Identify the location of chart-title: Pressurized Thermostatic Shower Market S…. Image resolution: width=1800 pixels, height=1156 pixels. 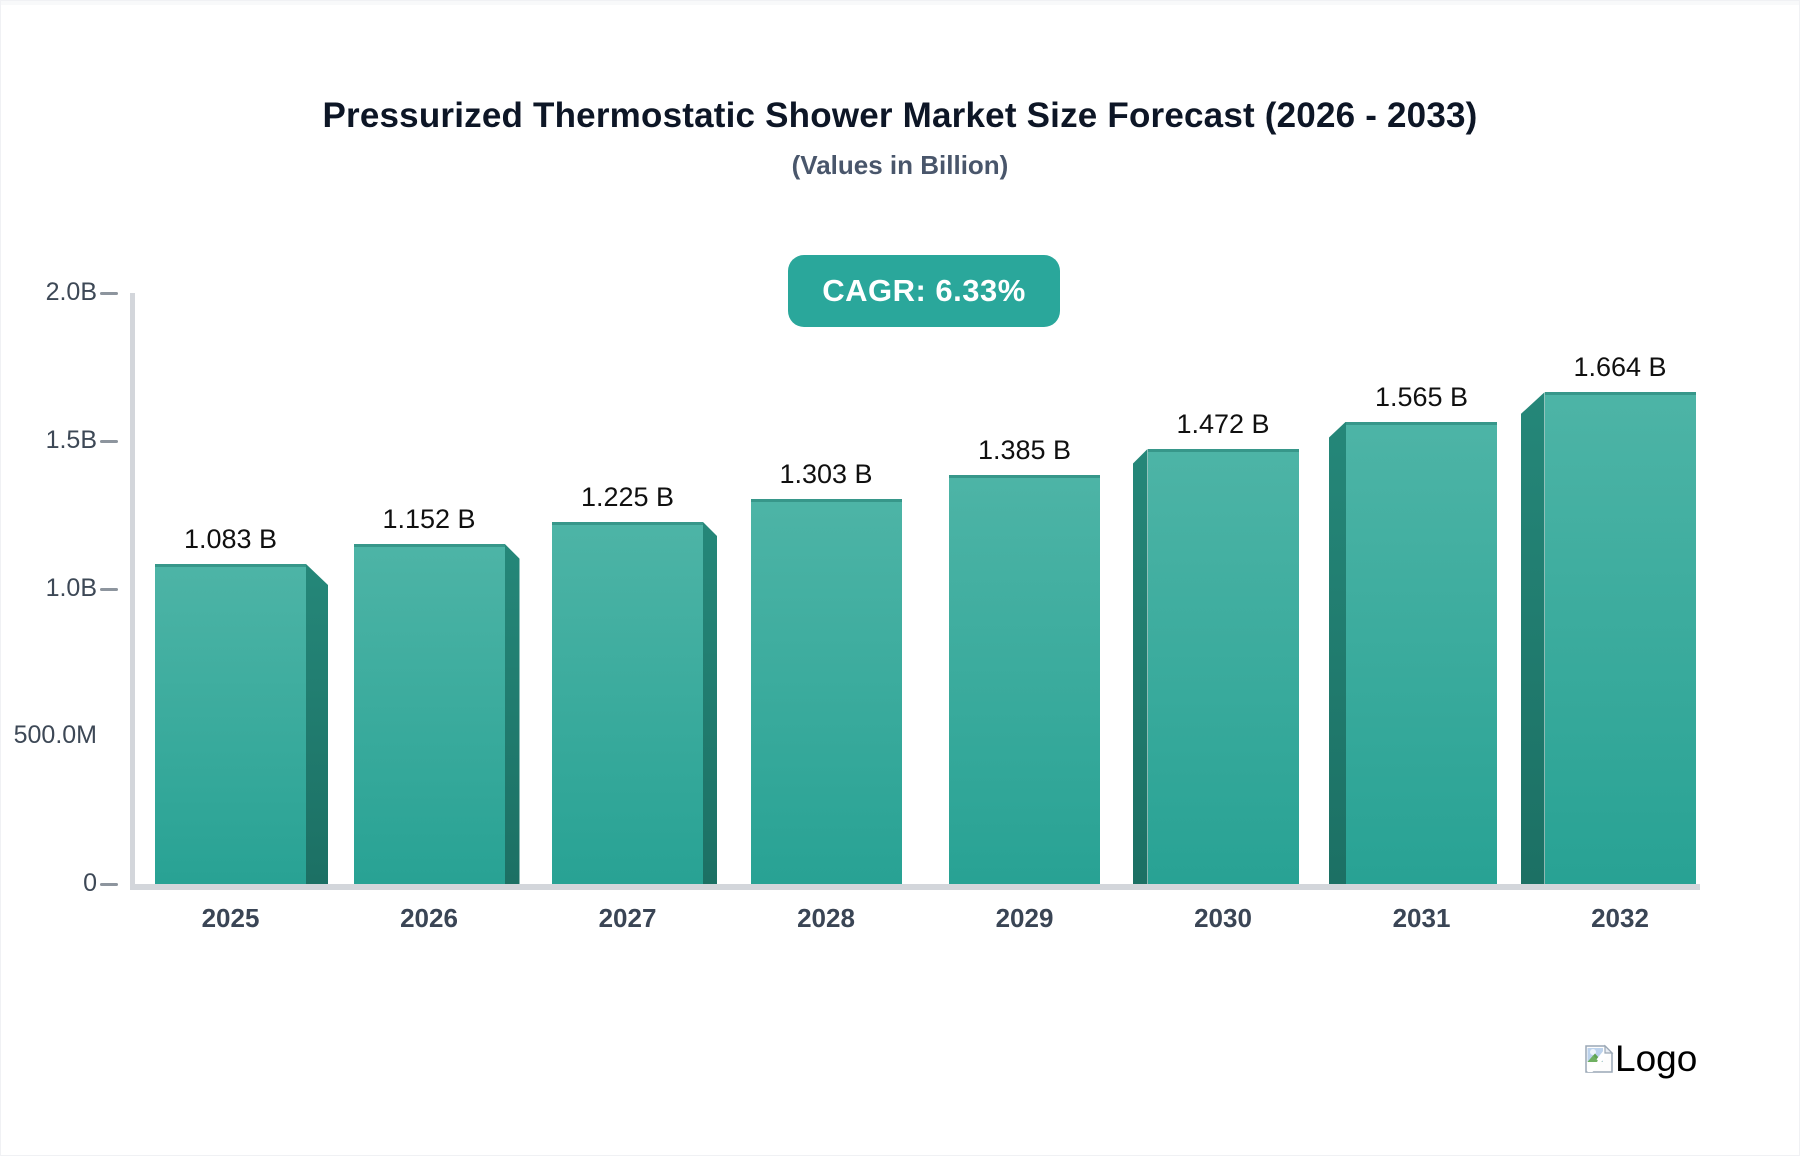
(900, 115).